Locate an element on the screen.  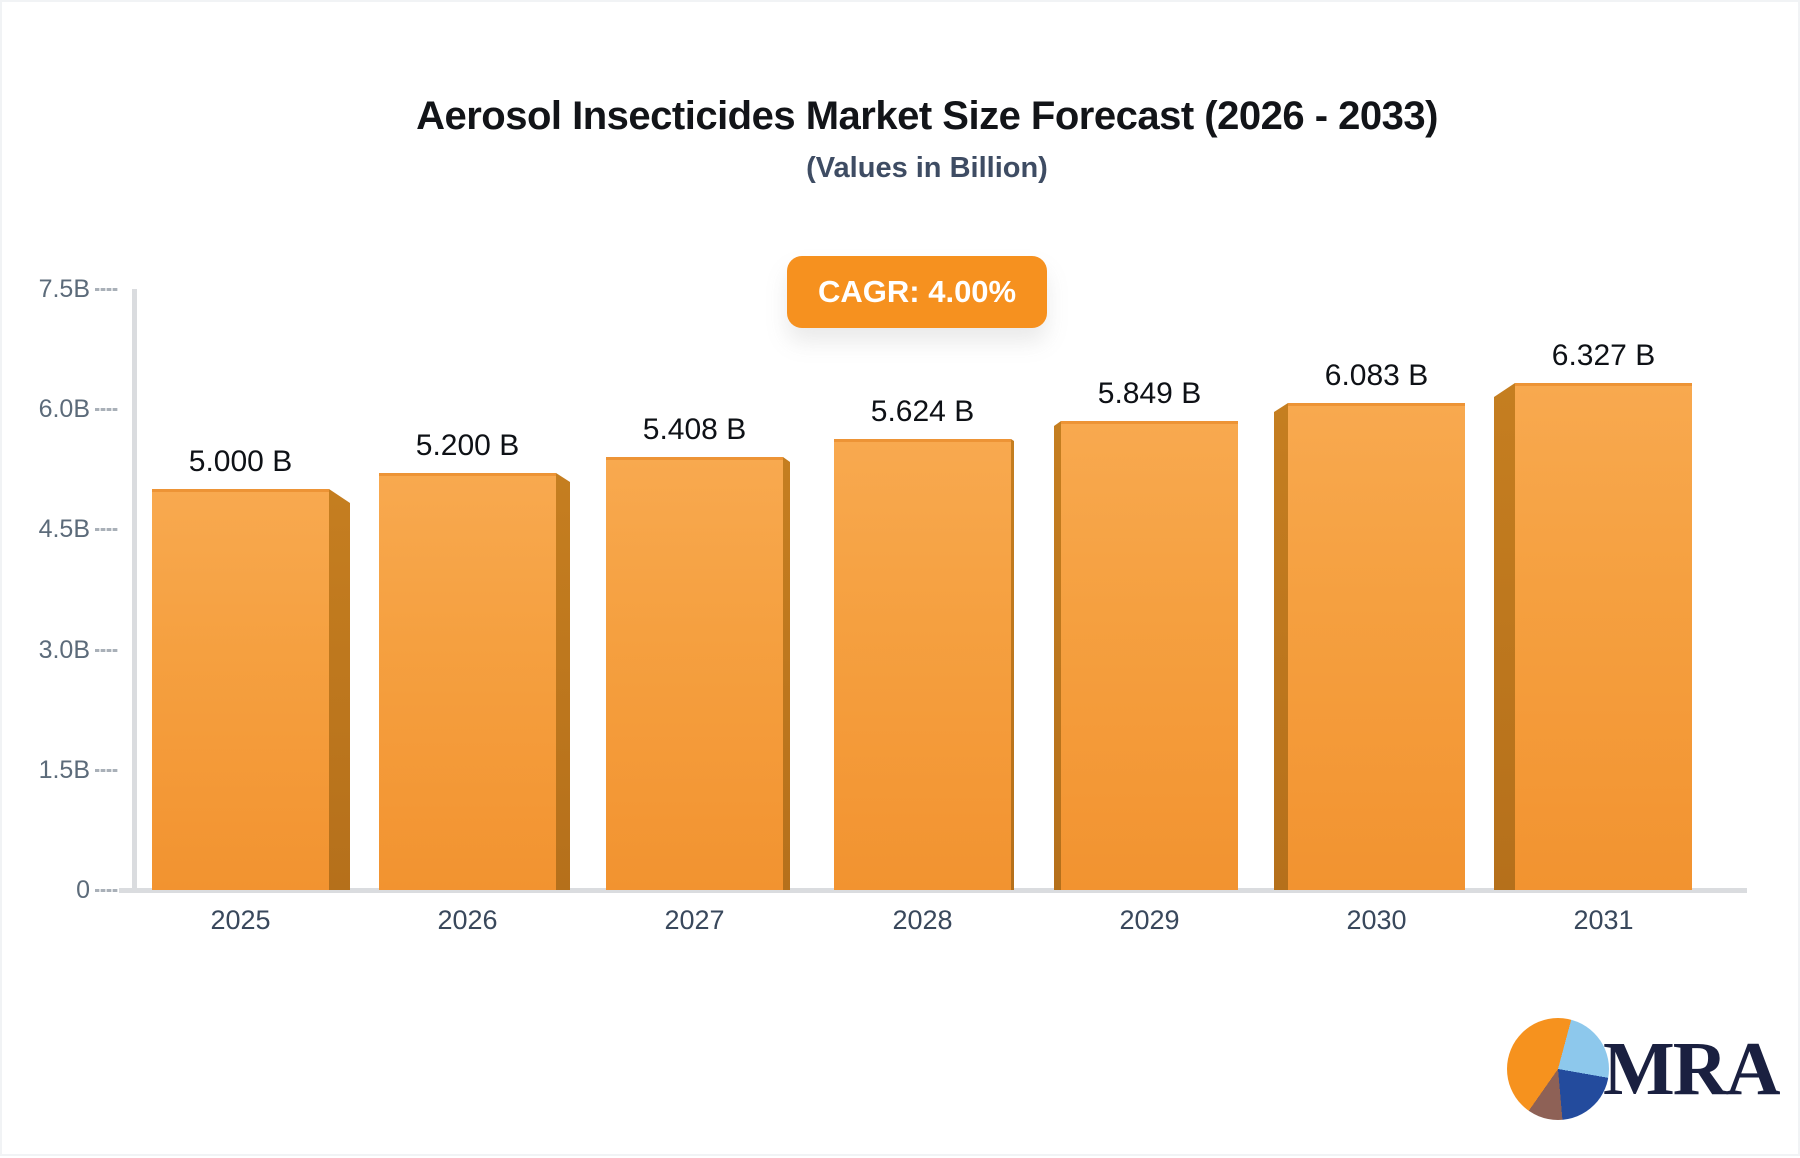
bar-2031 is located at coordinates (1593, 636).